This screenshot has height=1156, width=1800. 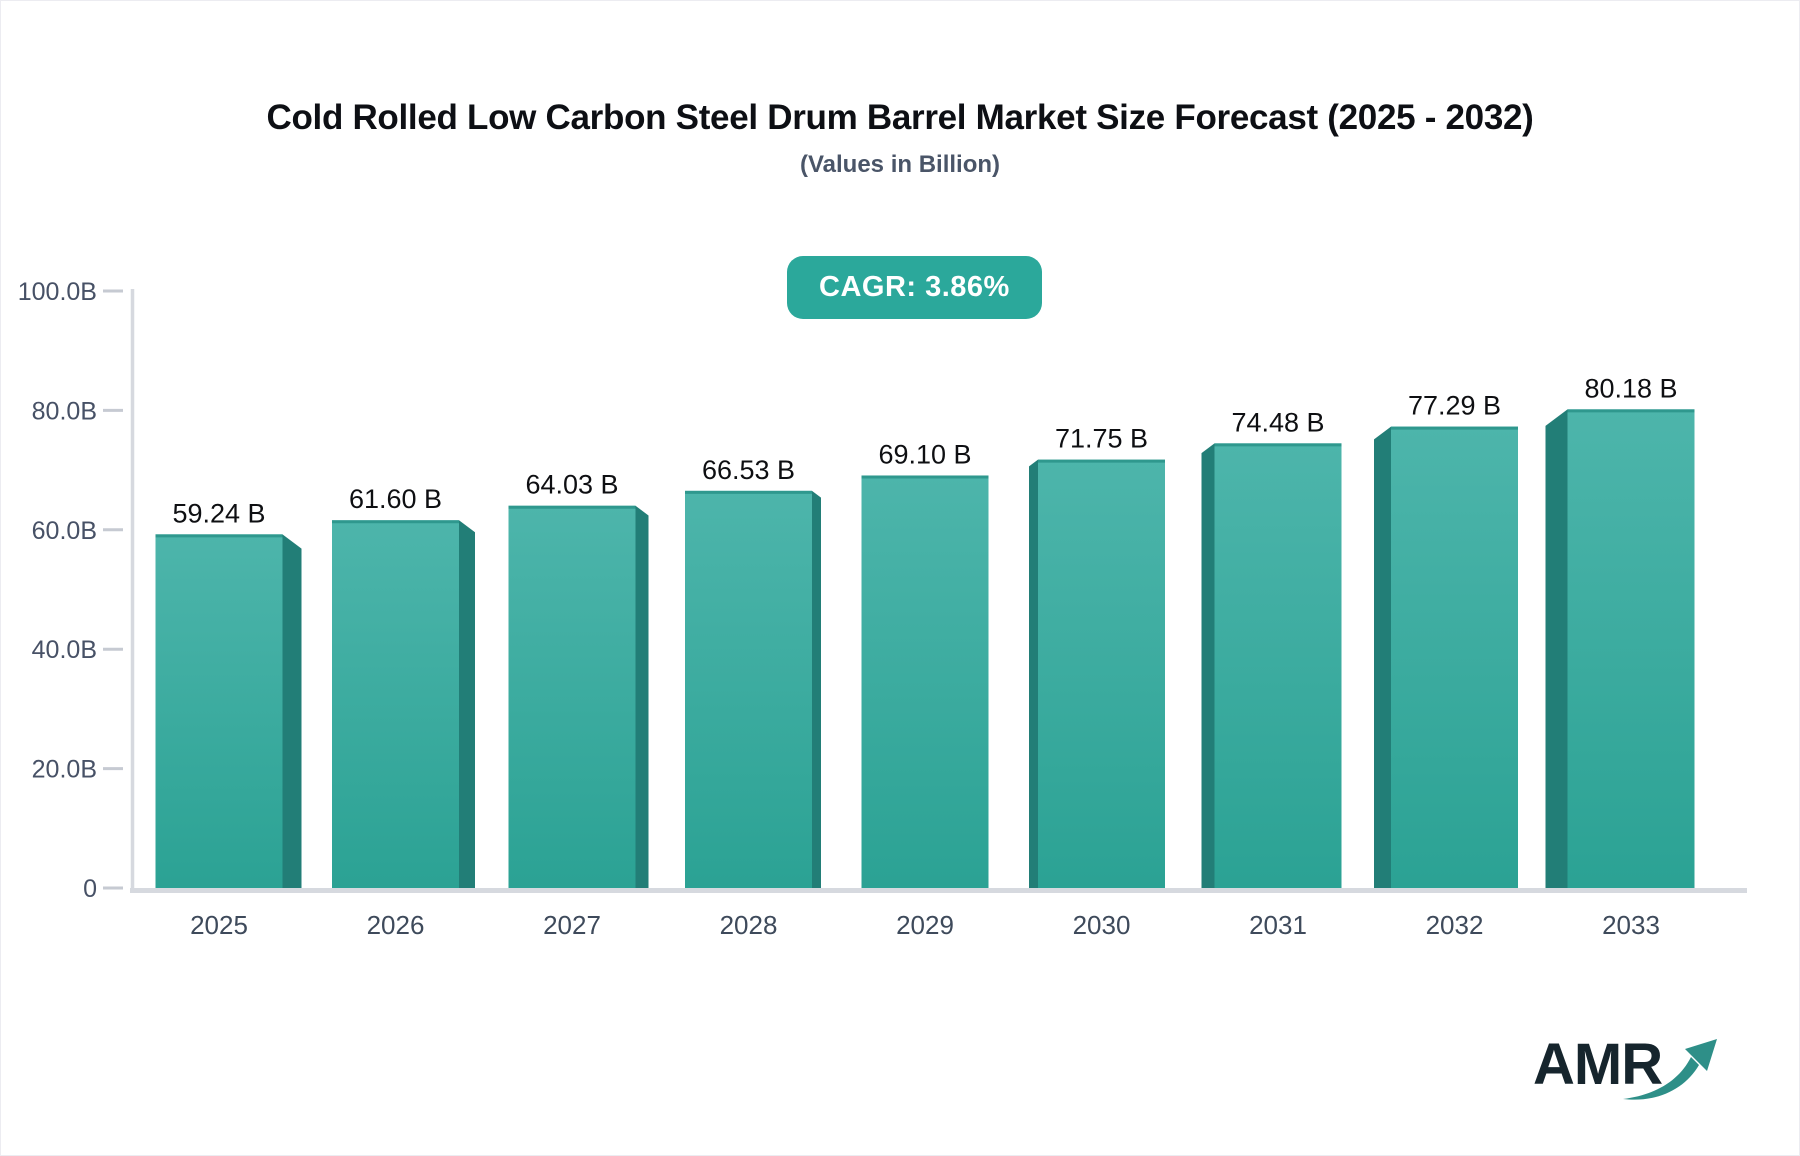 I want to click on y-tick-label: 0, so click(x=90, y=889).